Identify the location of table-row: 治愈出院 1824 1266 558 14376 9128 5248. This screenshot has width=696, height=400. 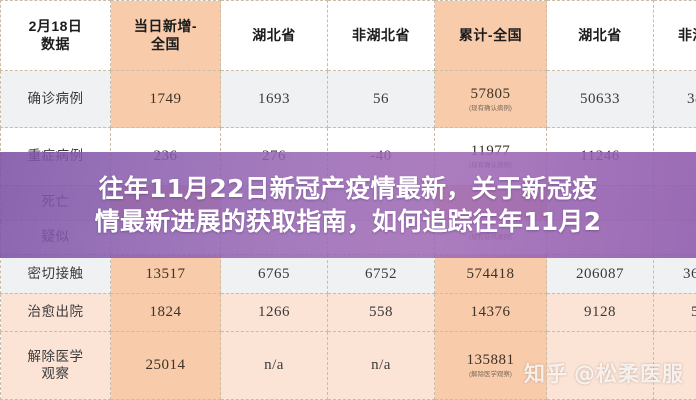
(348, 312).